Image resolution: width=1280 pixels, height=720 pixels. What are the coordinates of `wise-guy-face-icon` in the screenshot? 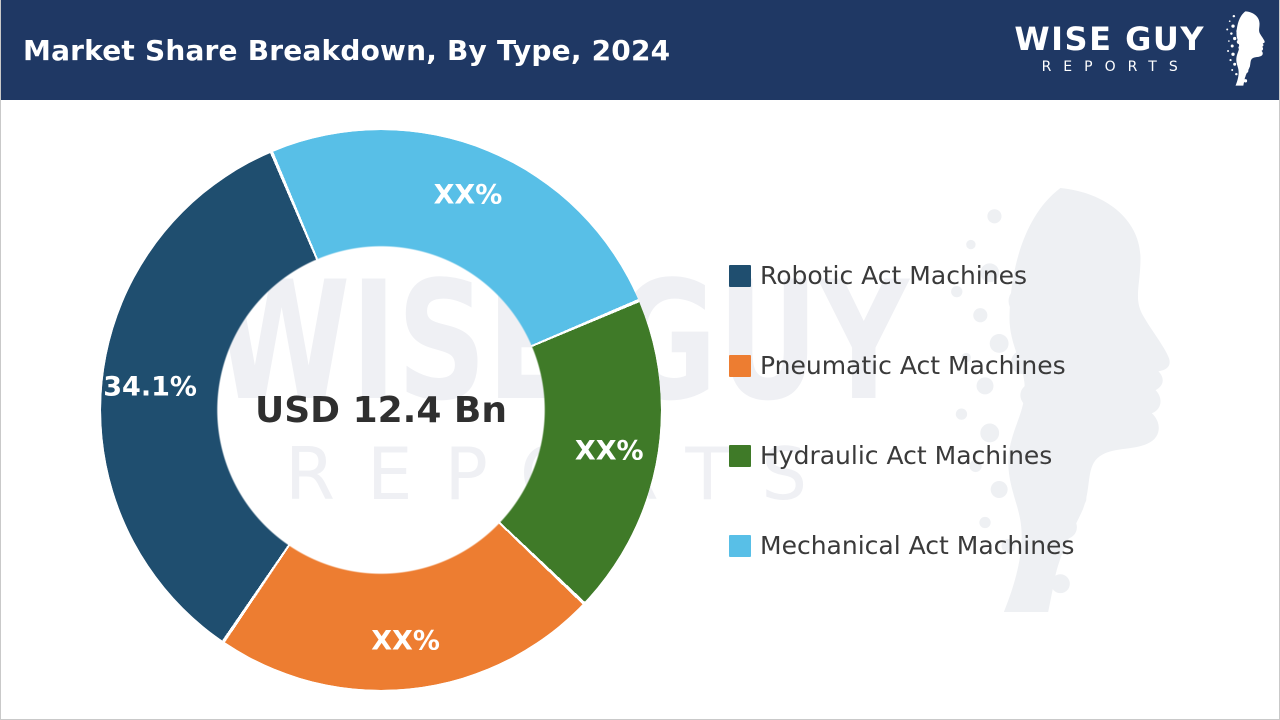 It's located at (1238, 48).